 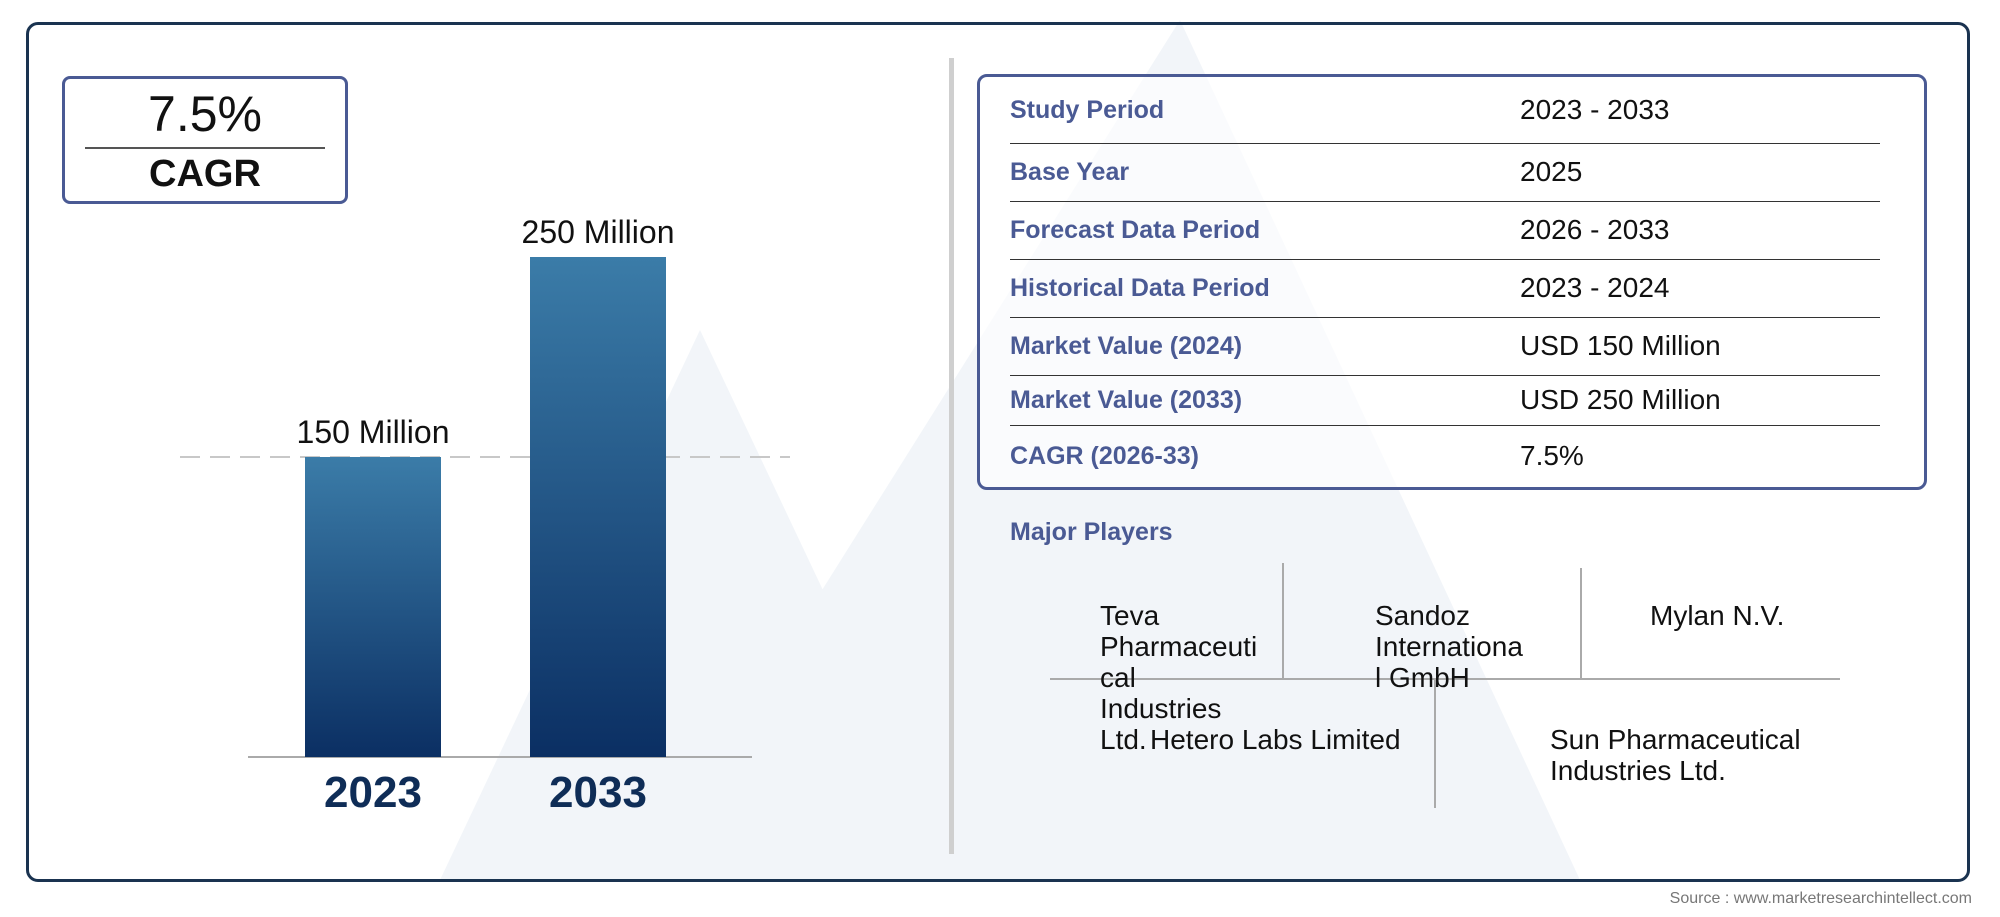 What do you see at coordinates (1445, 346) in the screenshot?
I see `table-row: Market Value (2024) USD 150 Million` at bounding box center [1445, 346].